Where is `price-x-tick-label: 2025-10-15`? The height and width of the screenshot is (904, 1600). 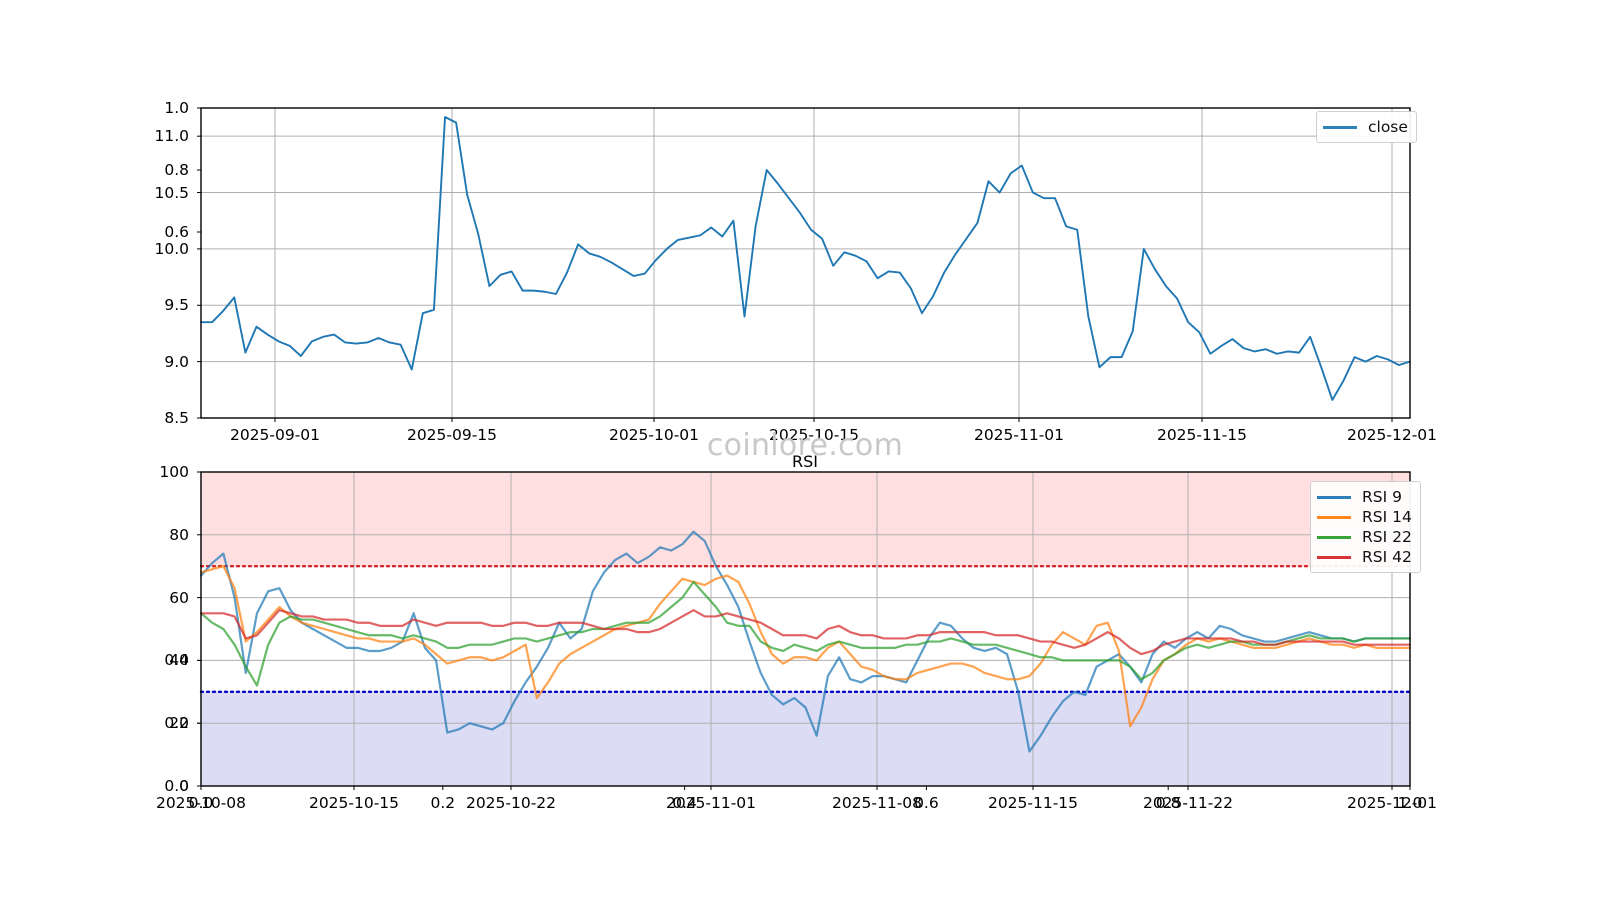 price-x-tick-label: 2025-10-15 is located at coordinates (814, 435).